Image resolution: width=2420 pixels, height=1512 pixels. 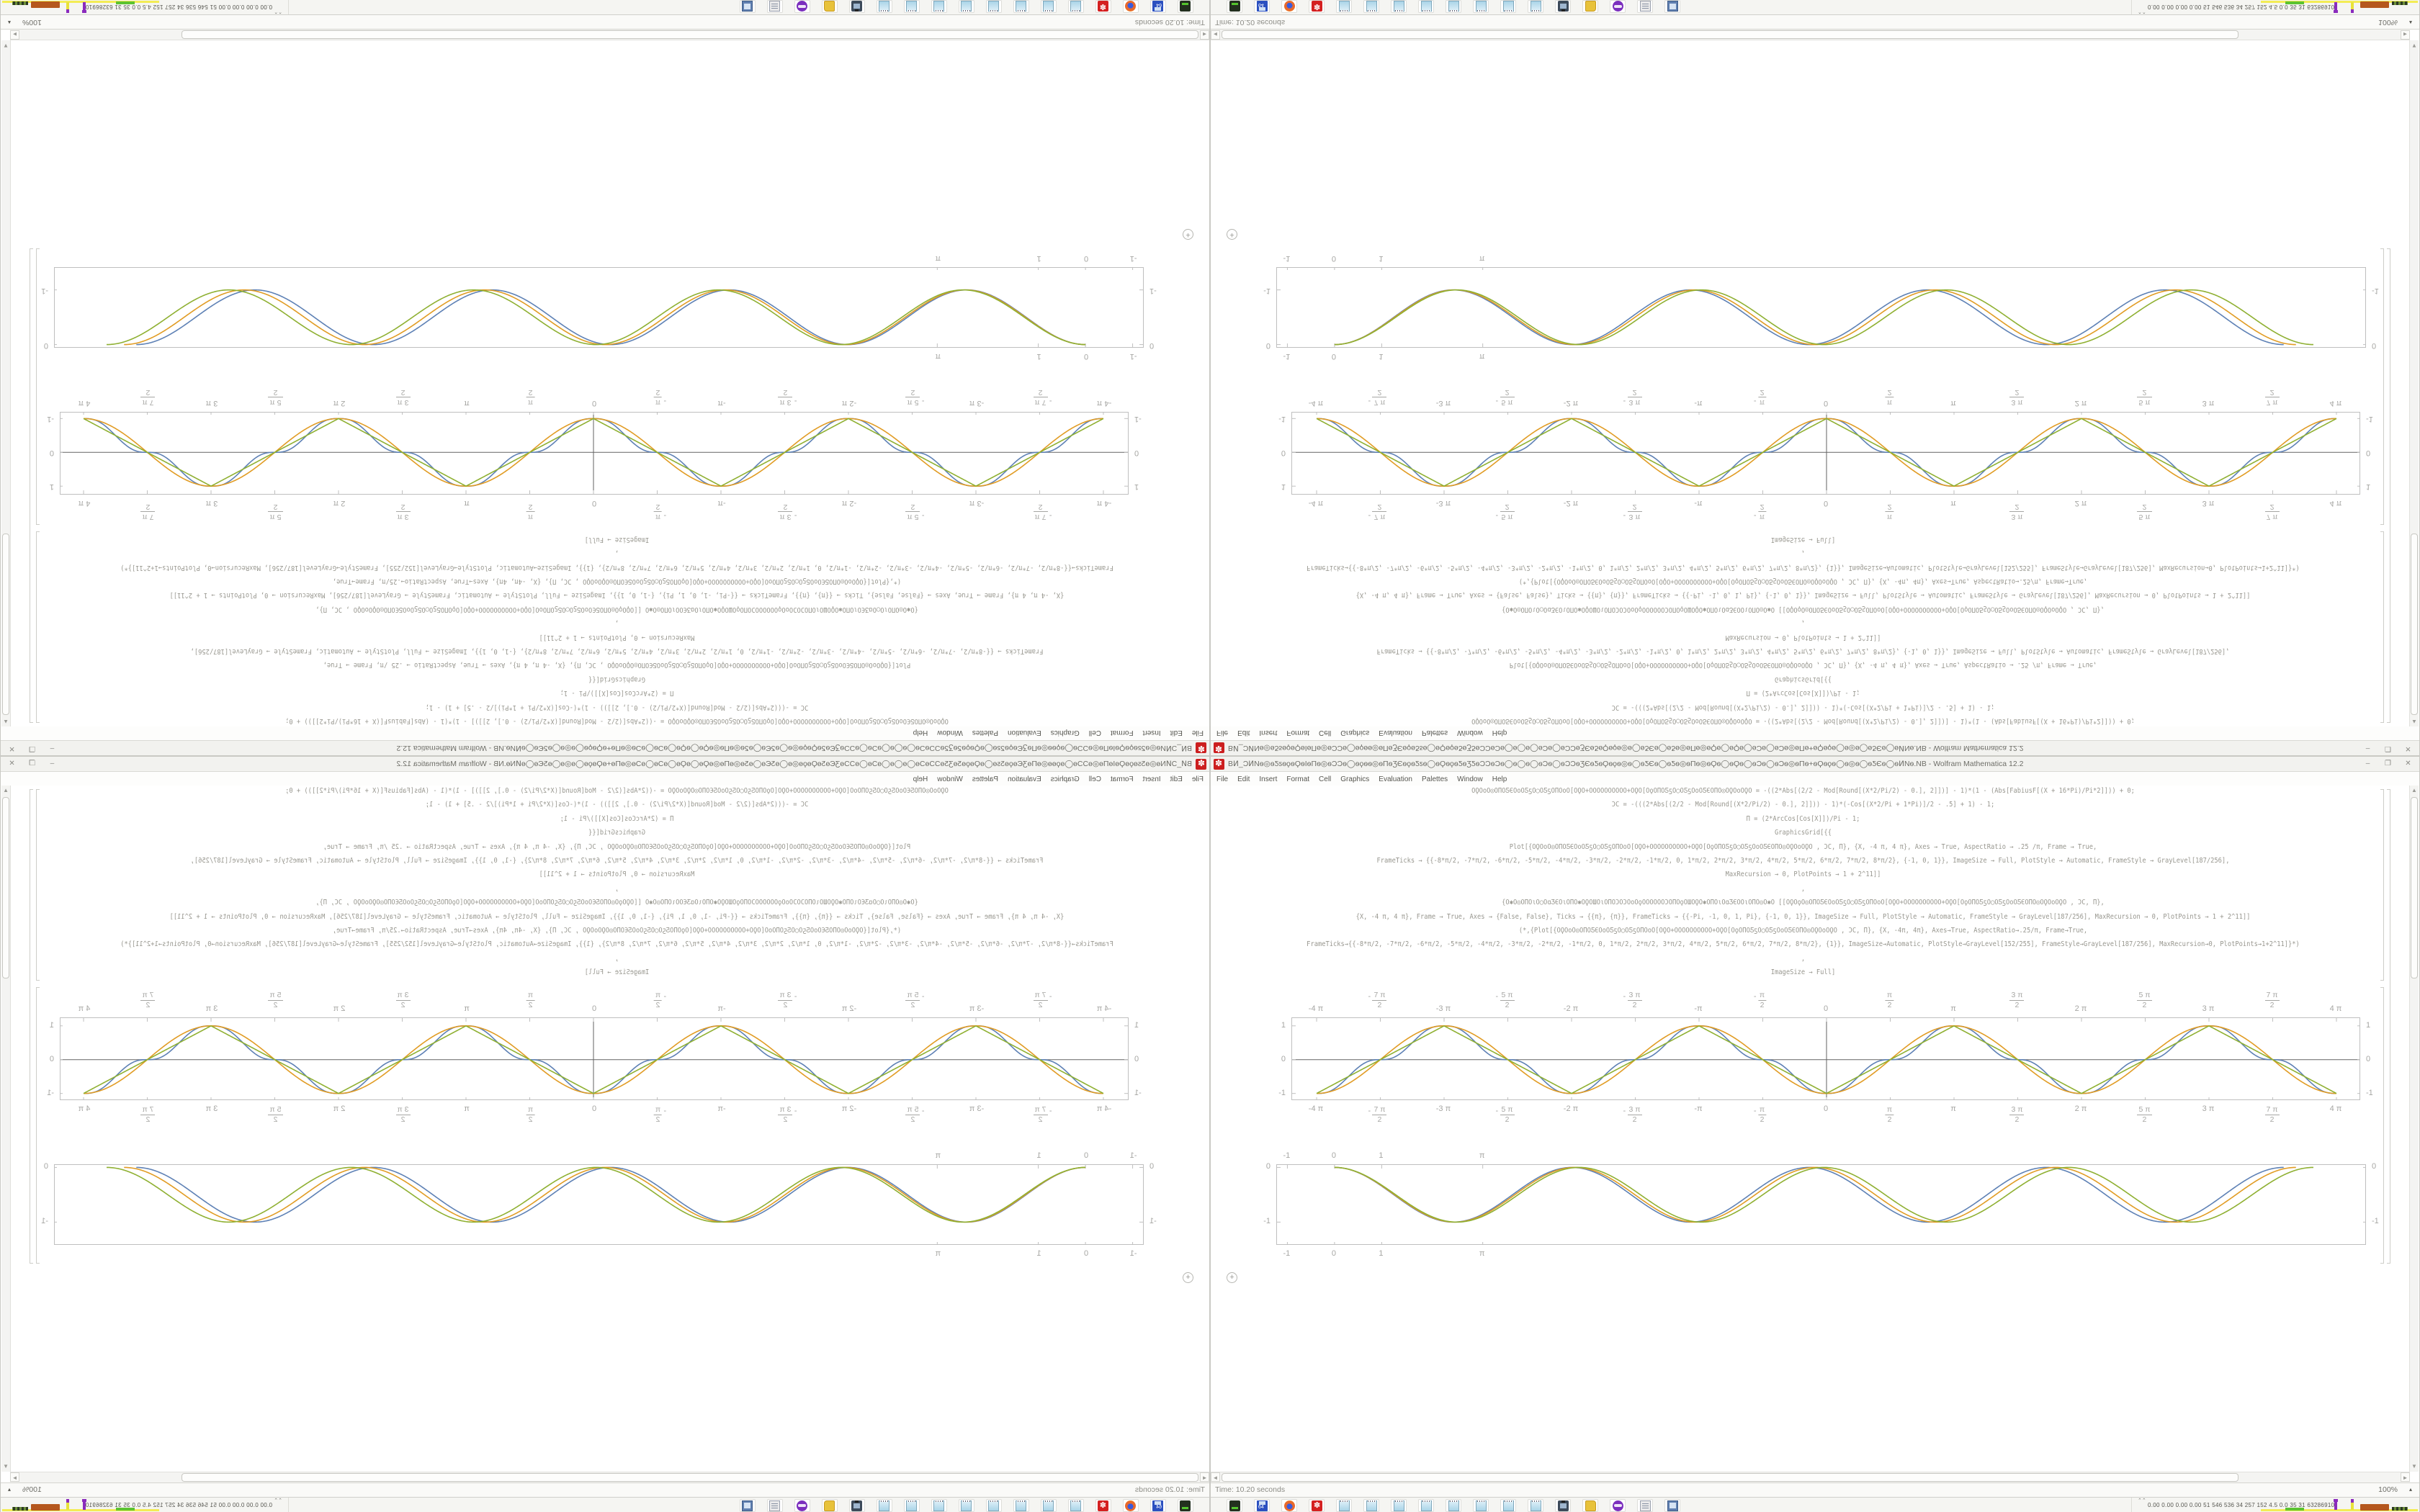 What do you see at coordinates (1122, 733) in the screenshot?
I see `menu-item-format: Format` at bounding box center [1122, 733].